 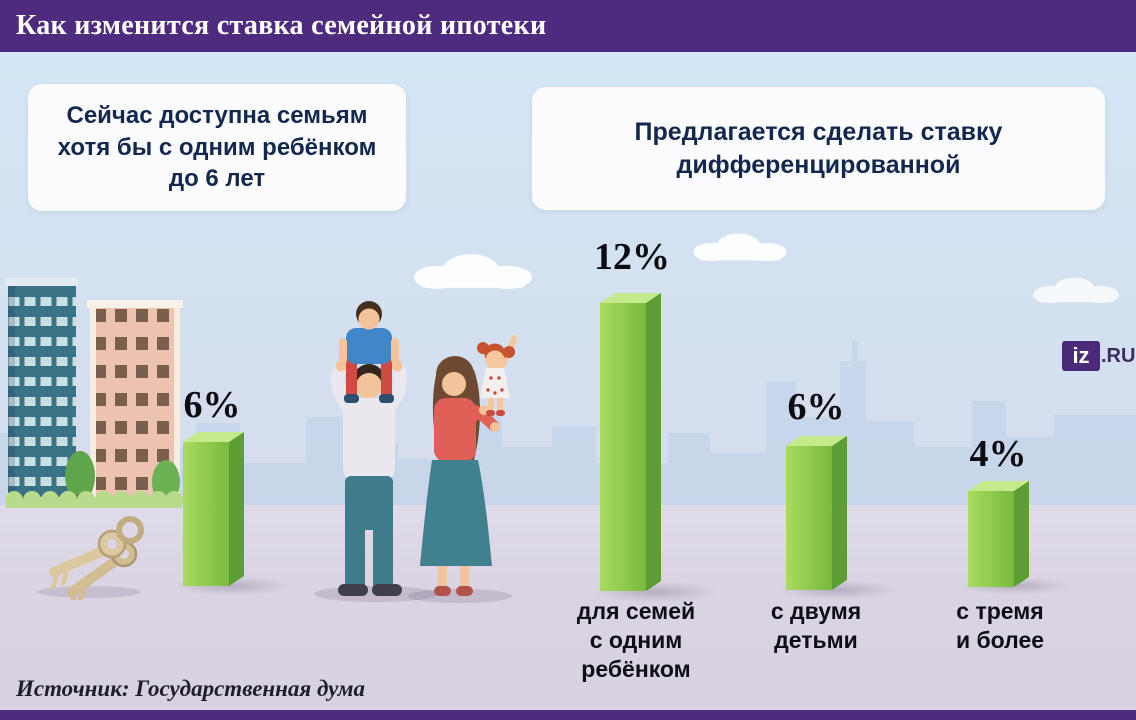 I want to click on bar-value-label-two-children: 6%, so click(x=816, y=407).